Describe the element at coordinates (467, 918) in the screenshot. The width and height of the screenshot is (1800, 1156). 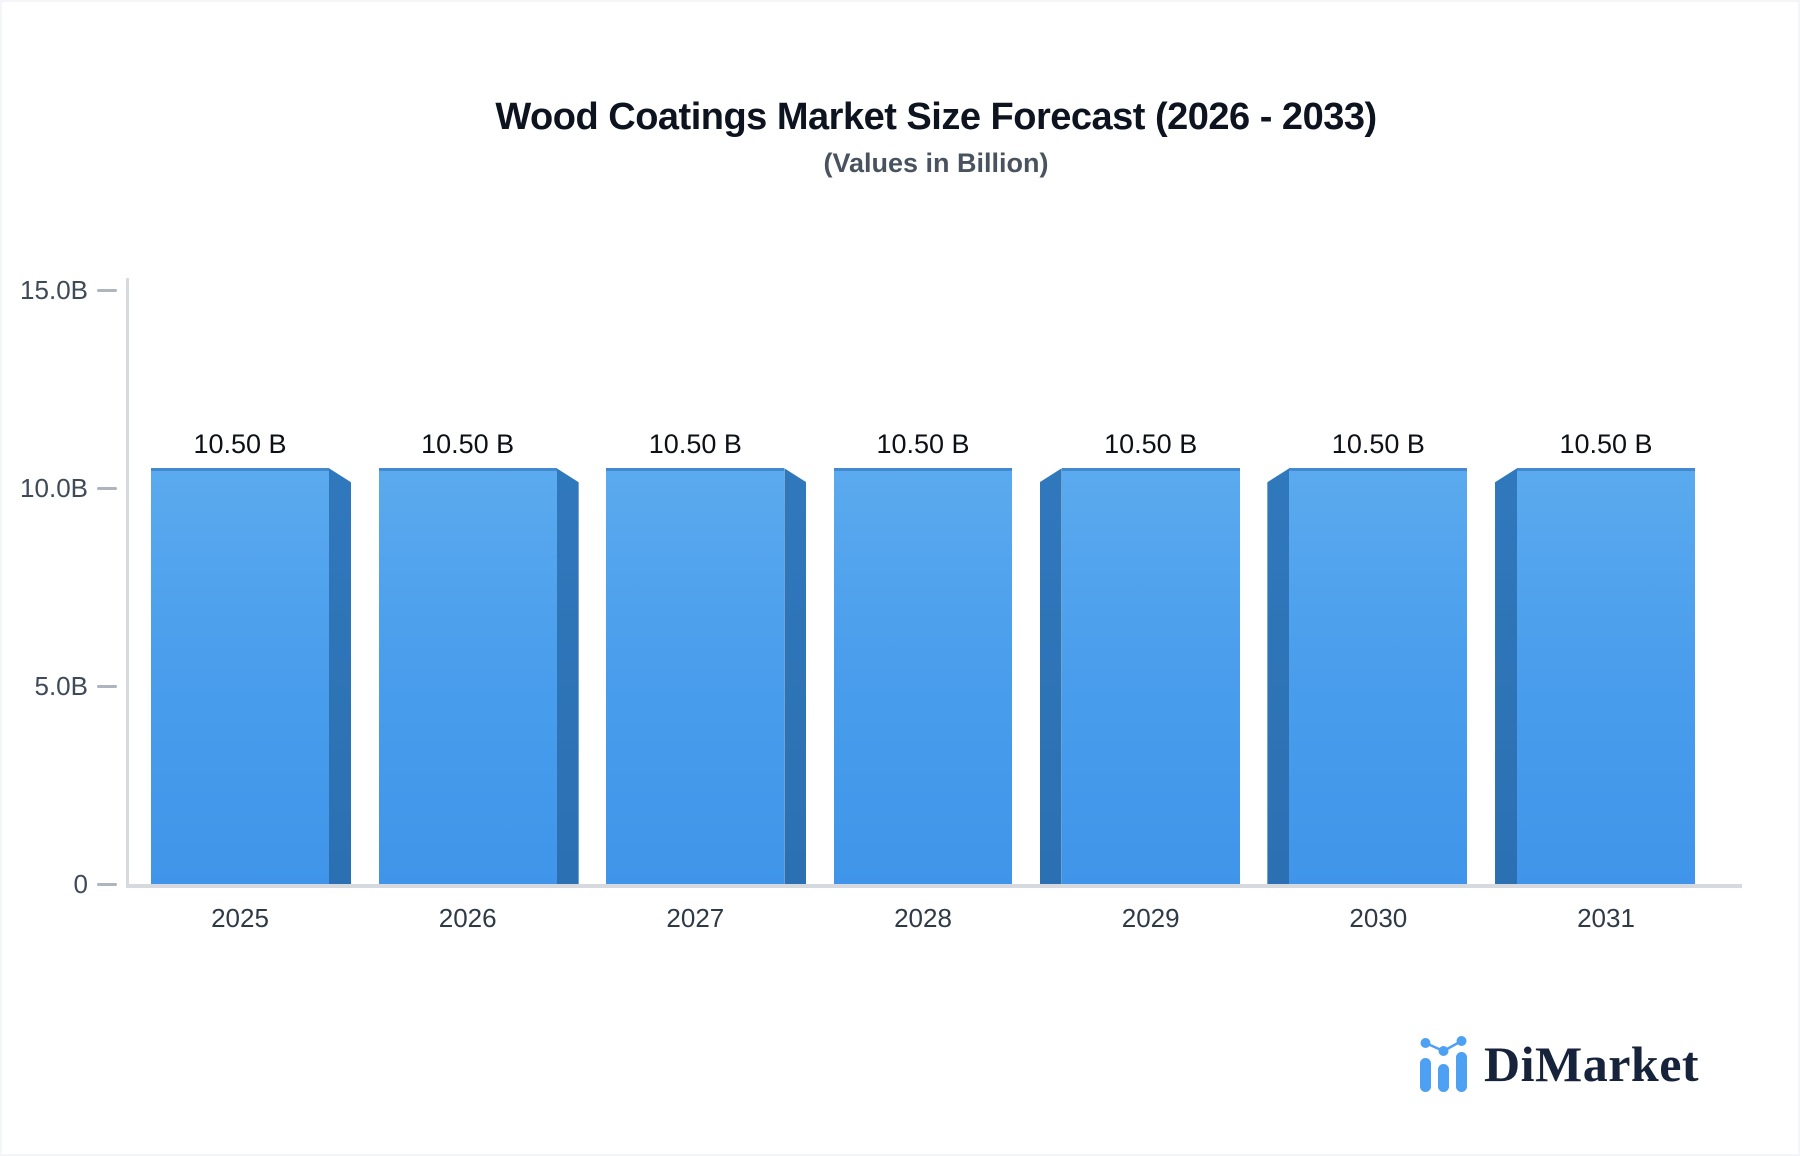
I see `x-axis-label: 2026` at that location.